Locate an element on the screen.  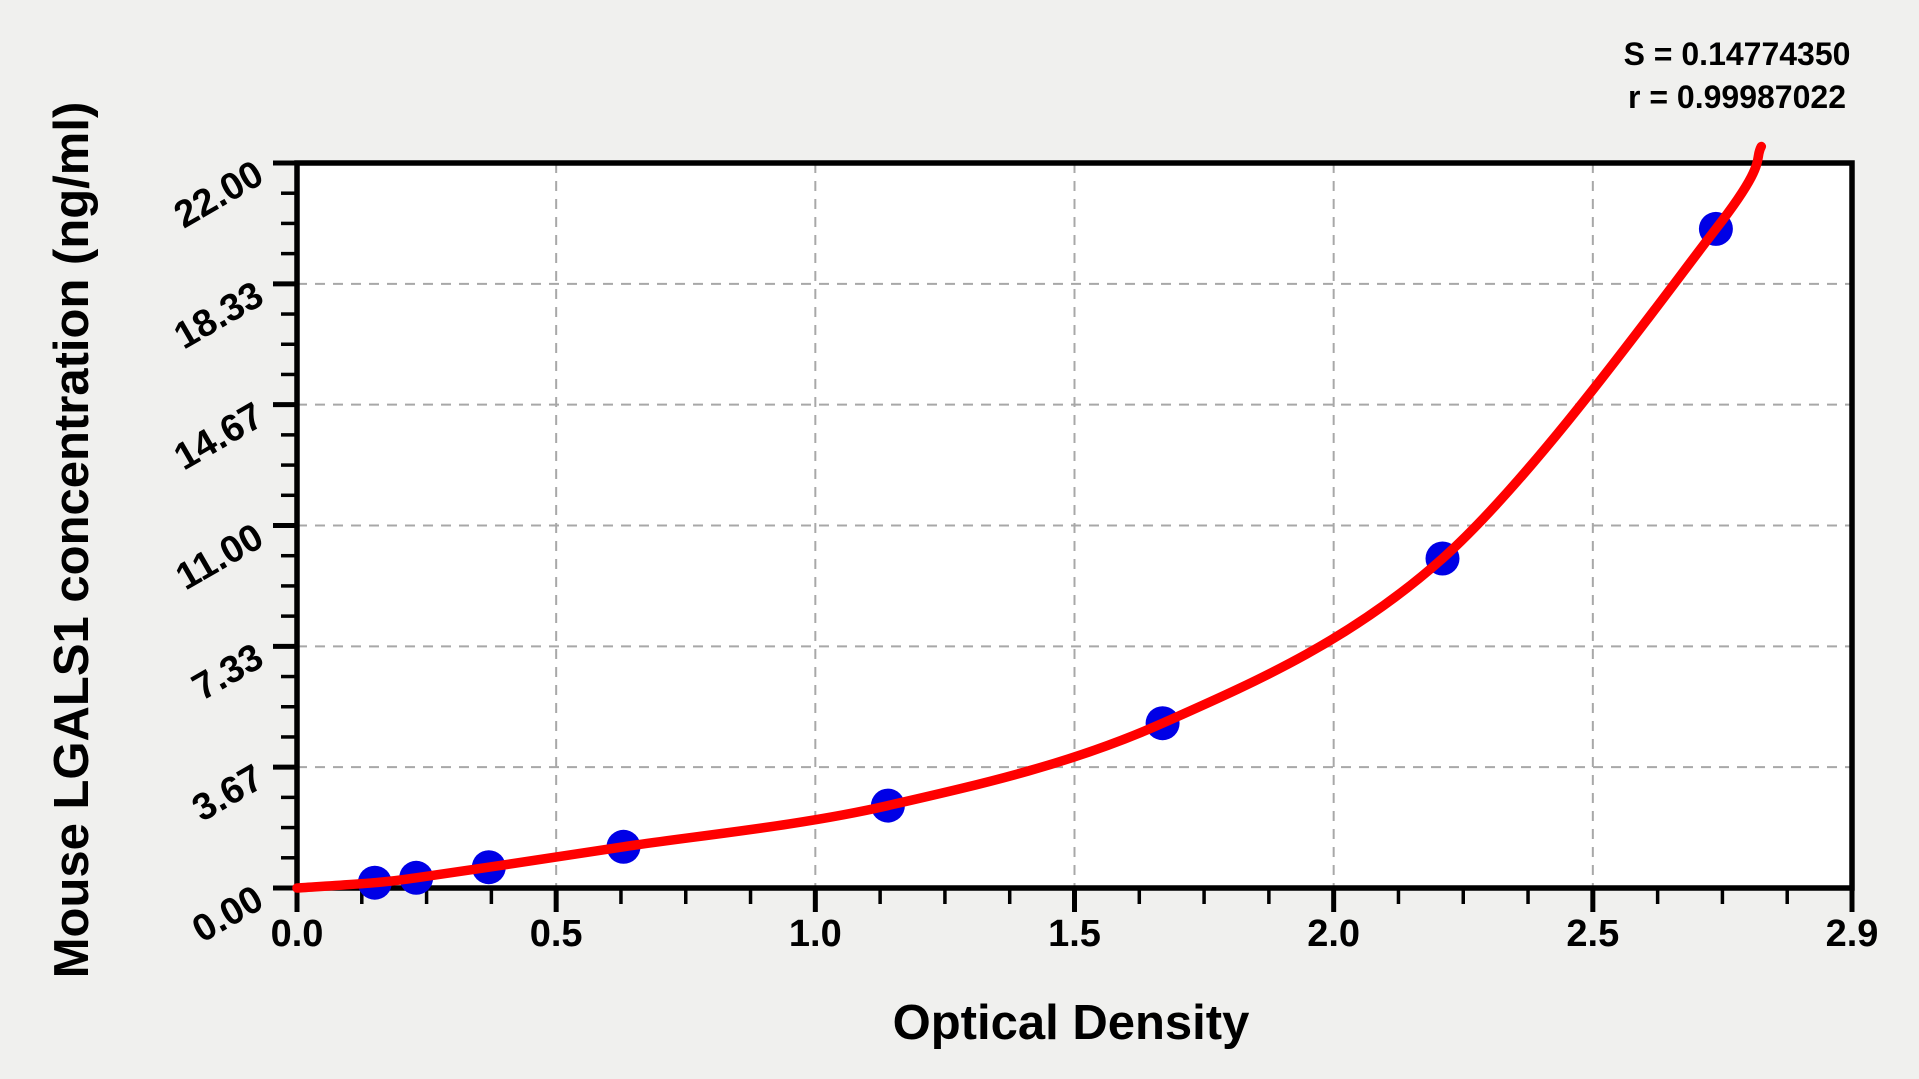
x-axis-tick-label: 2.0 is located at coordinates (1334, 934).